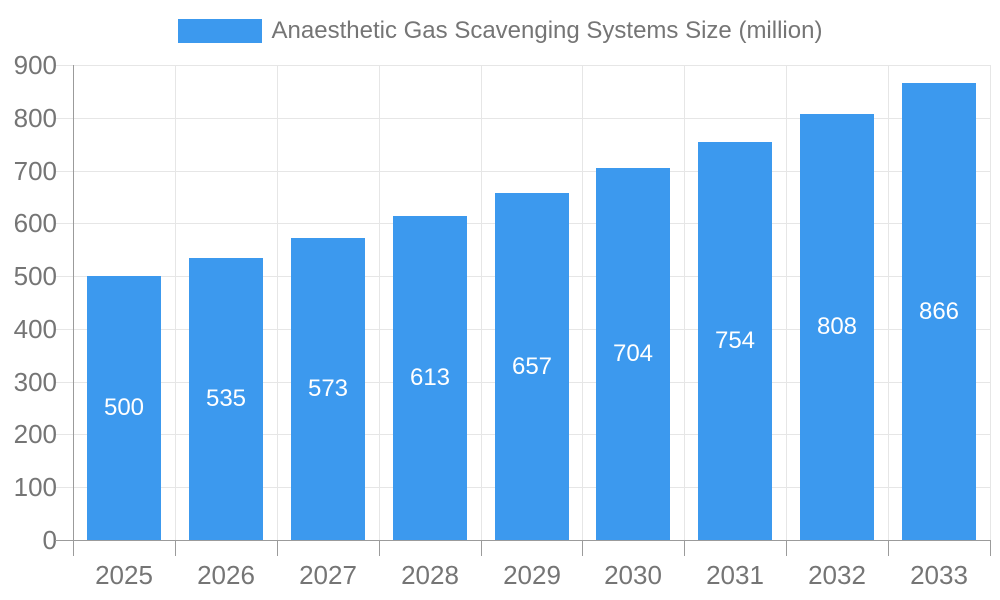  I want to click on bar-2032, so click(837, 327).